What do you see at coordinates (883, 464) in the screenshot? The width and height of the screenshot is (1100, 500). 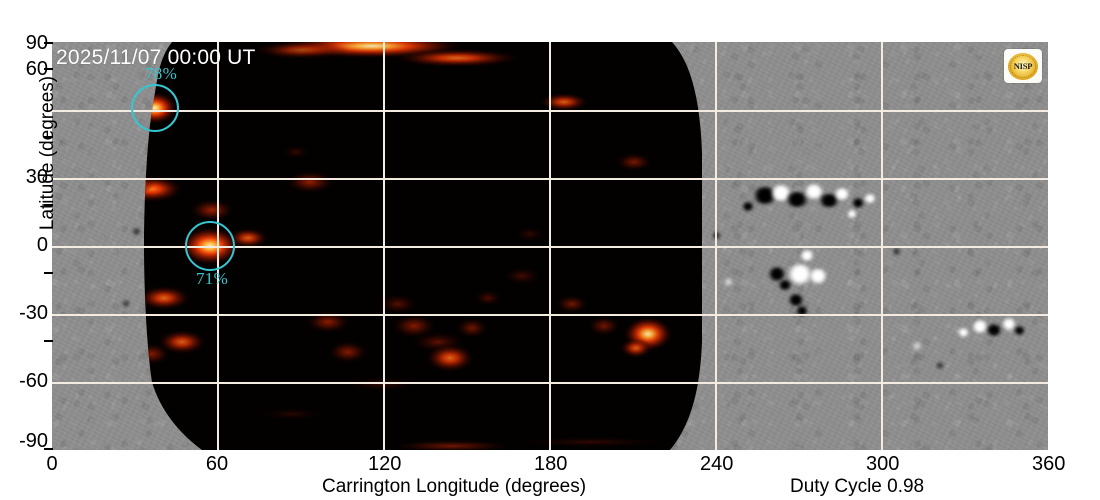 I see `x-tick-label: 300` at bounding box center [883, 464].